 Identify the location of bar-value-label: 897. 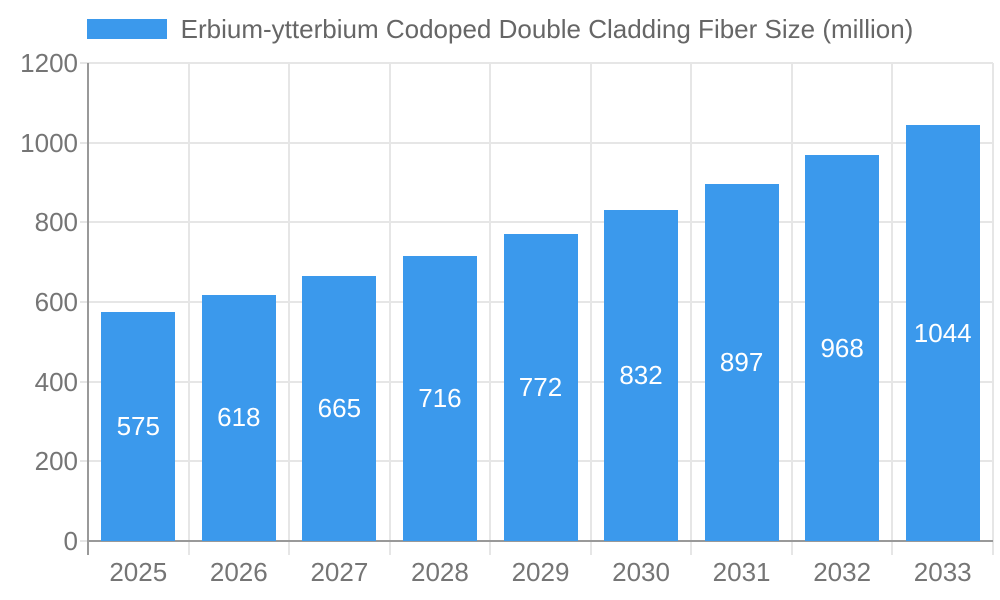
(741, 361).